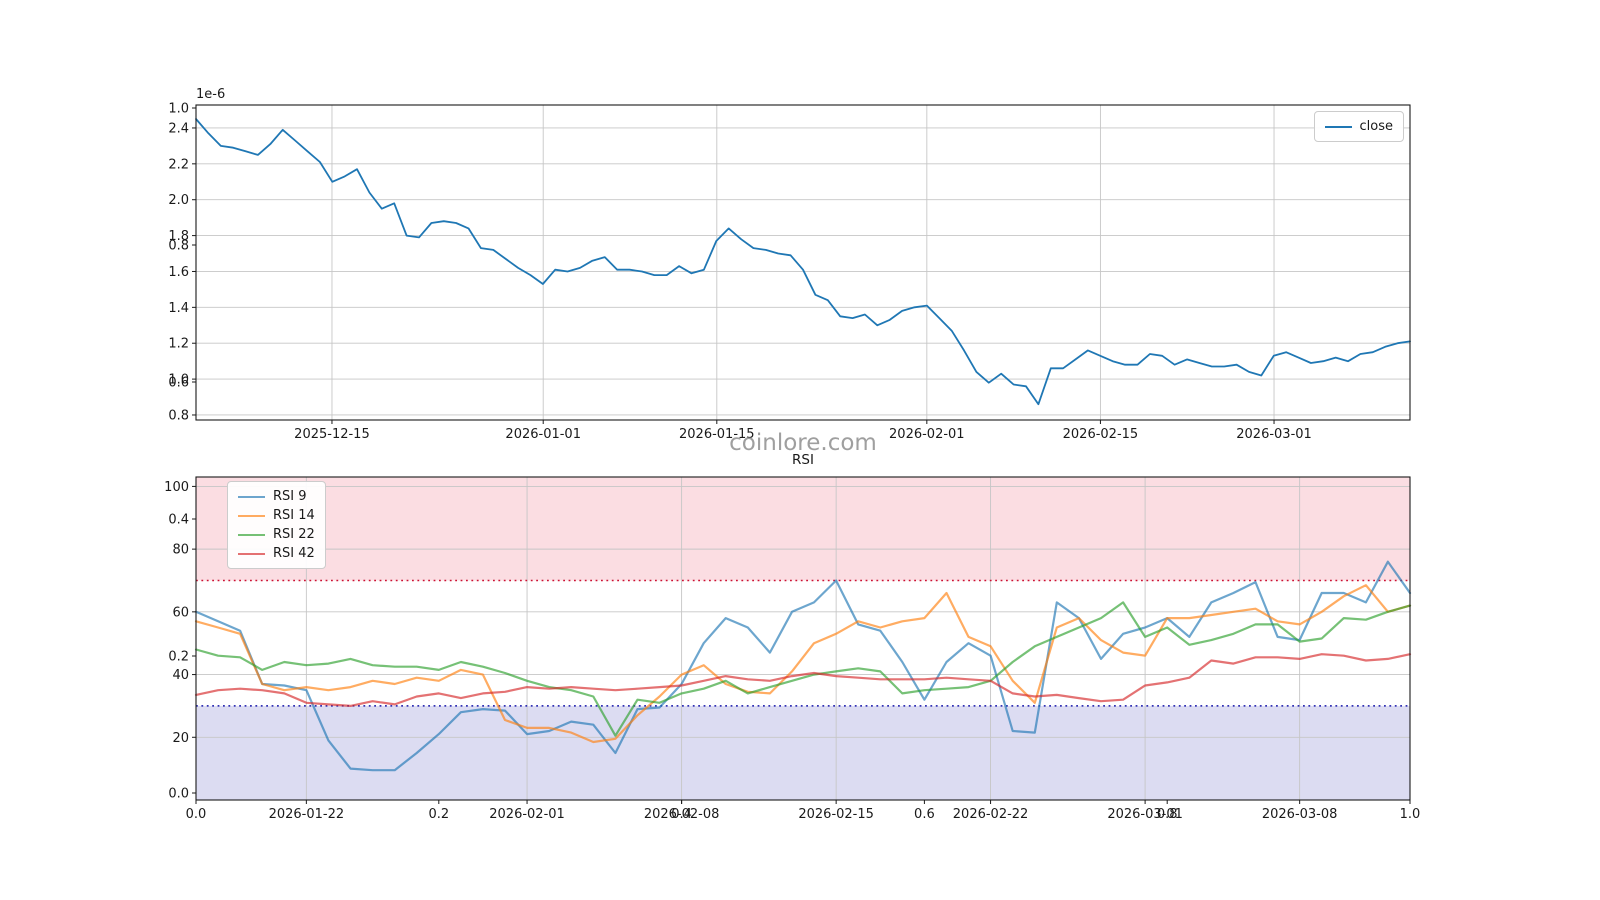  What do you see at coordinates (251, 553) in the screenshot?
I see `rsi42-line-sample` at bounding box center [251, 553].